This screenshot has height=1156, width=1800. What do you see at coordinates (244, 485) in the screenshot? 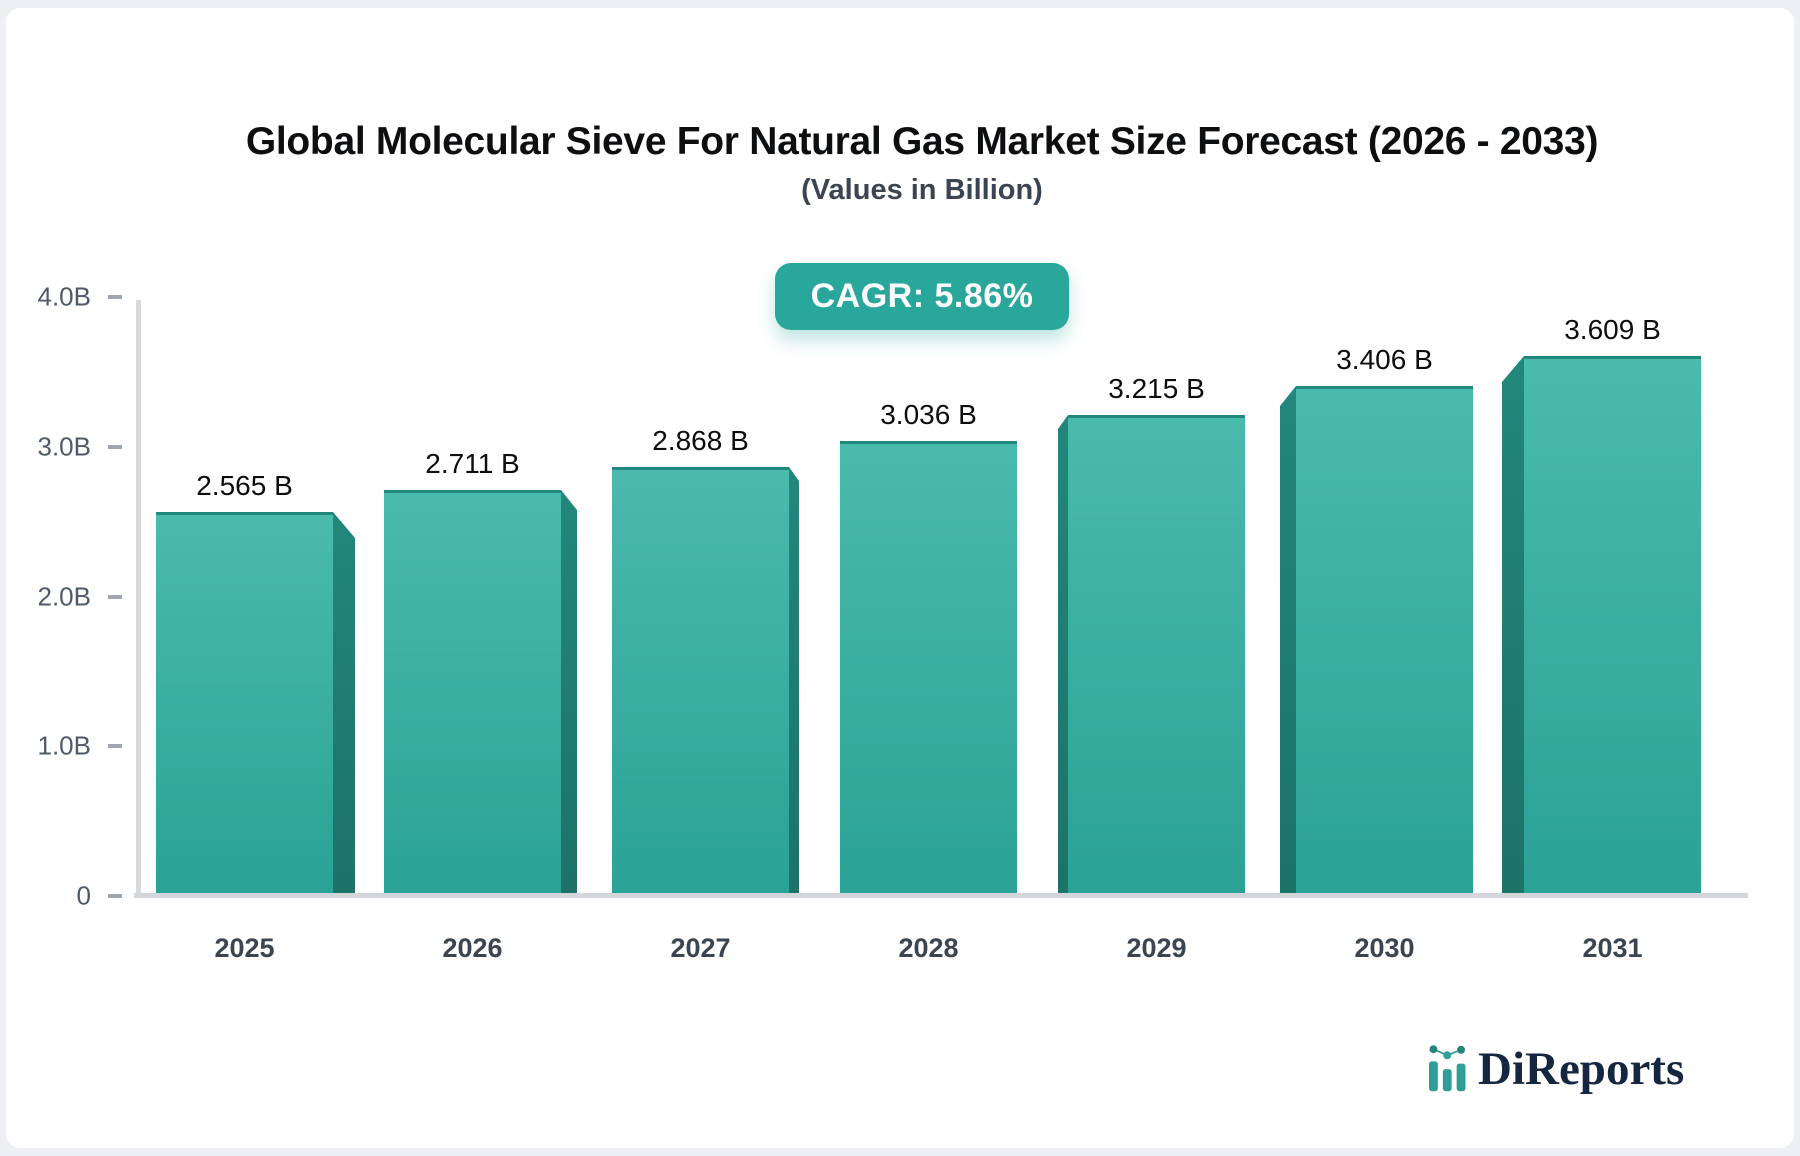
I see `value-label: 2.565 B` at bounding box center [244, 485].